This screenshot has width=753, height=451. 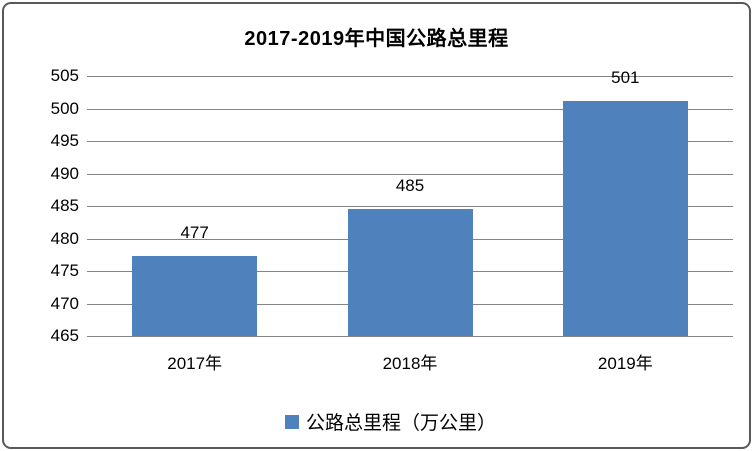 I want to click on y-axis-tick-label: 465, so click(x=64, y=335).